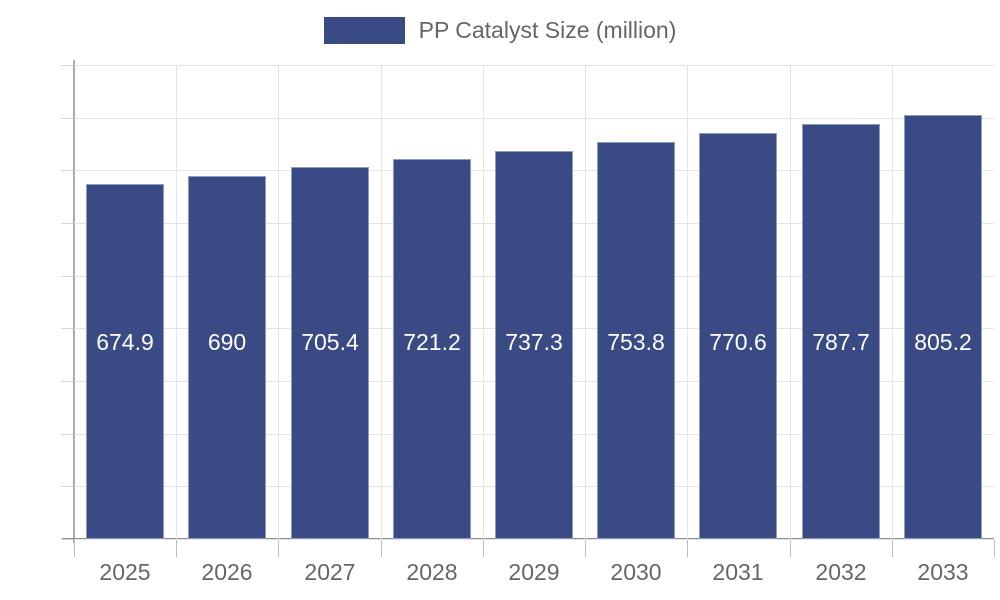 The height and width of the screenshot is (600, 1000). I want to click on legend-color-swatch, so click(364, 30).